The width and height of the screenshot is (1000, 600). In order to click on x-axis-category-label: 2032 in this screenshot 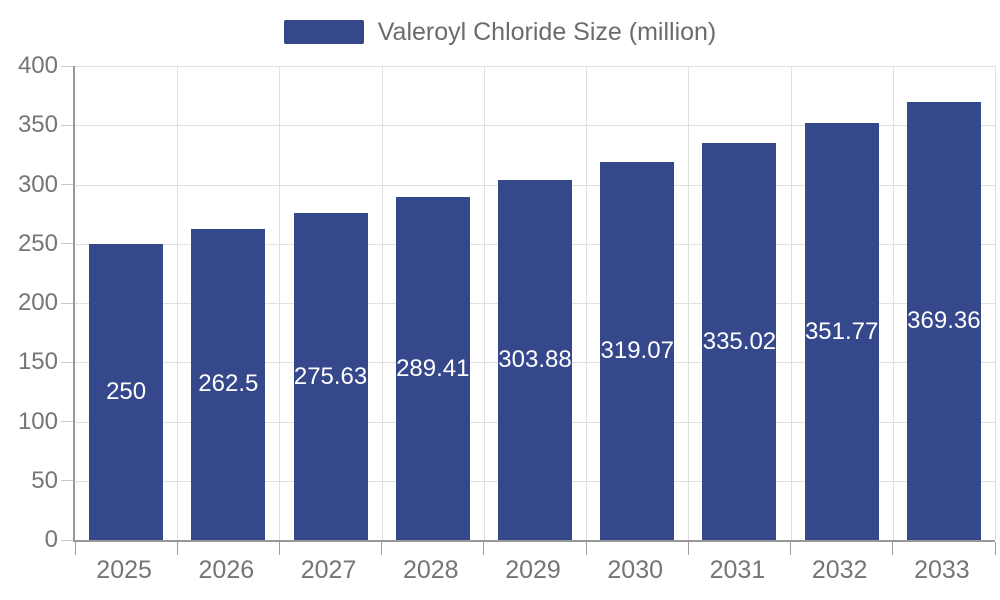, I will do `click(839, 570)`.